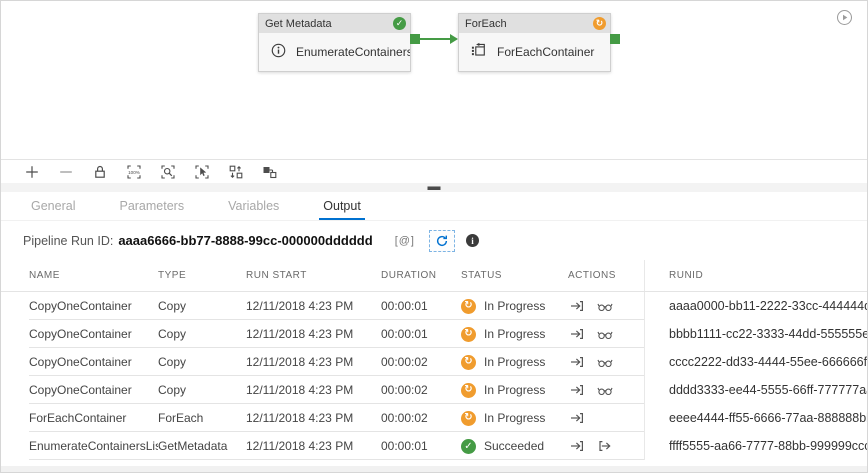 This screenshot has height=473, width=868. Describe the element at coordinates (172, 275) in the screenshot. I see `column-header-type: TYPE` at that location.